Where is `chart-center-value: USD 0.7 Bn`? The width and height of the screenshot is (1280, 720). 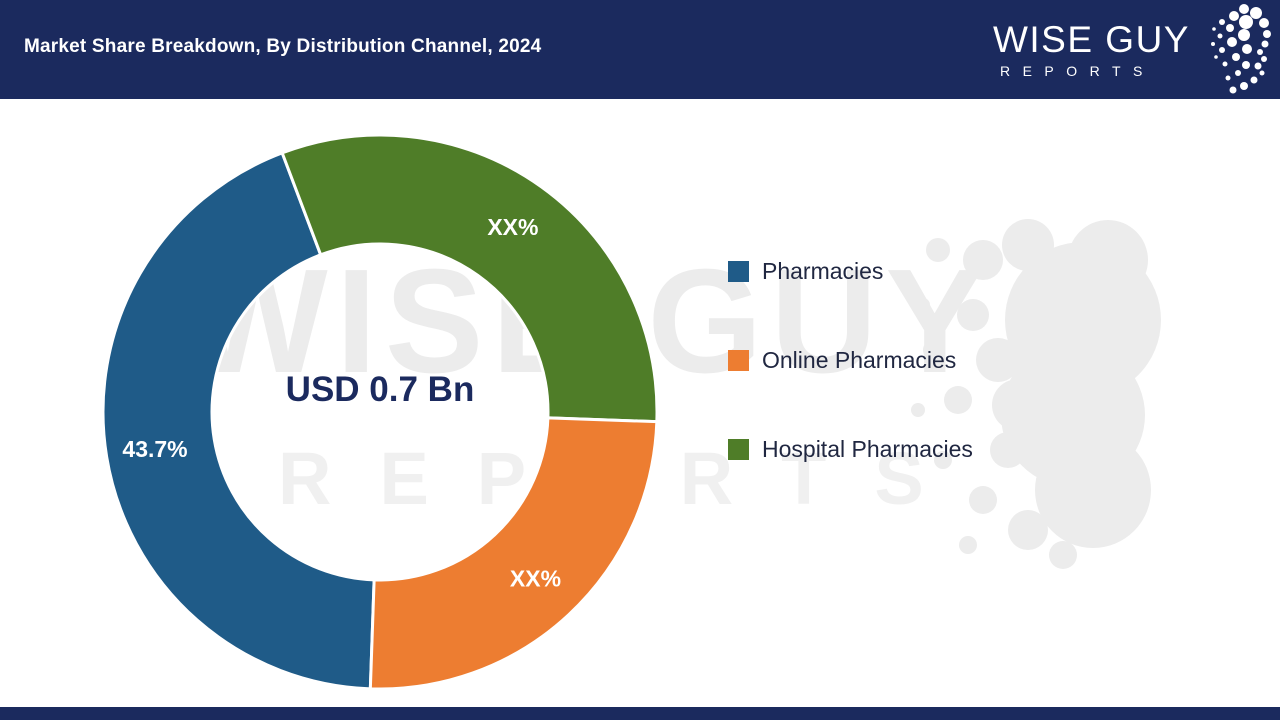
chart-center-value: USD 0.7 Bn is located at coordinates (380, 389).